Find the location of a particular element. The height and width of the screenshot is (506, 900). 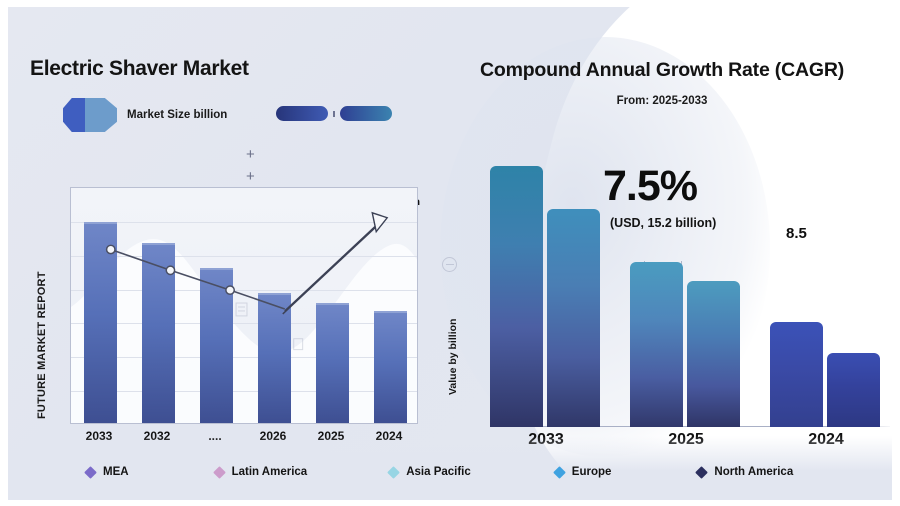

legend-label: North America is located at coordinates (754, 472).